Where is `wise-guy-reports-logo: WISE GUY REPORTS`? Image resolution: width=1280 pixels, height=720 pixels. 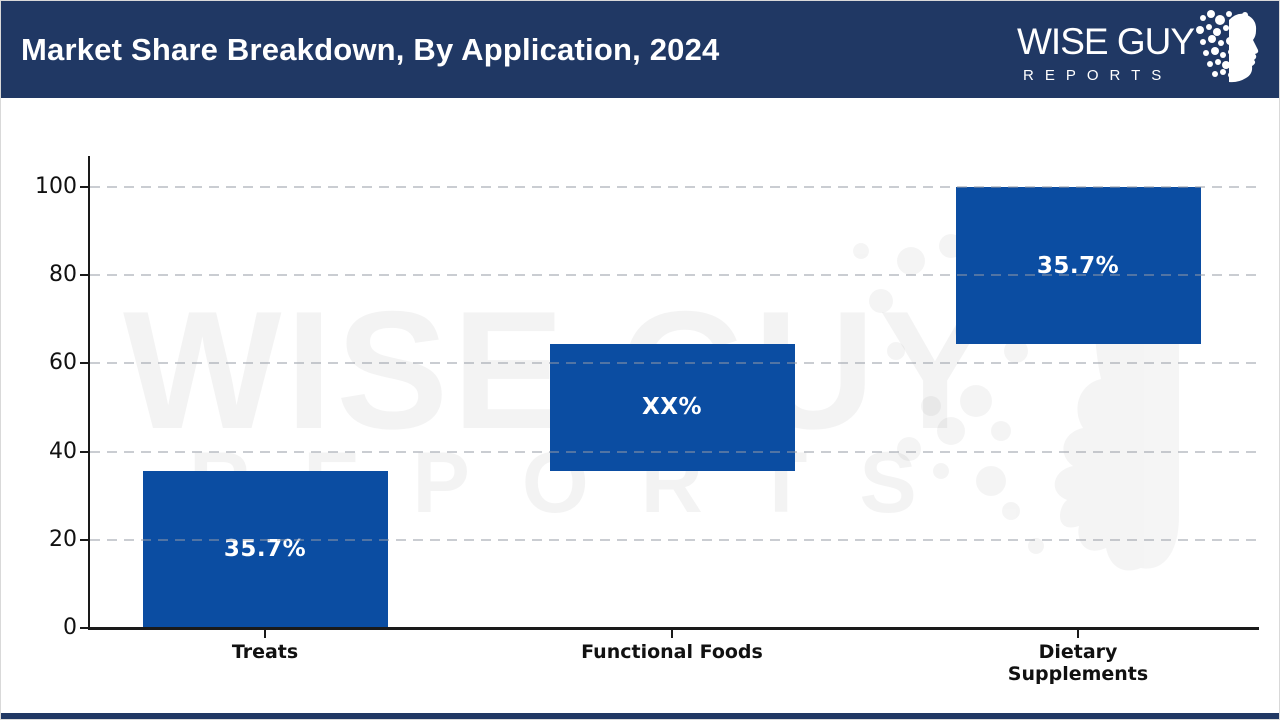 wise-guy-reports-logo: WISE GUY REPORTS is located at coordinates (1138, 46).